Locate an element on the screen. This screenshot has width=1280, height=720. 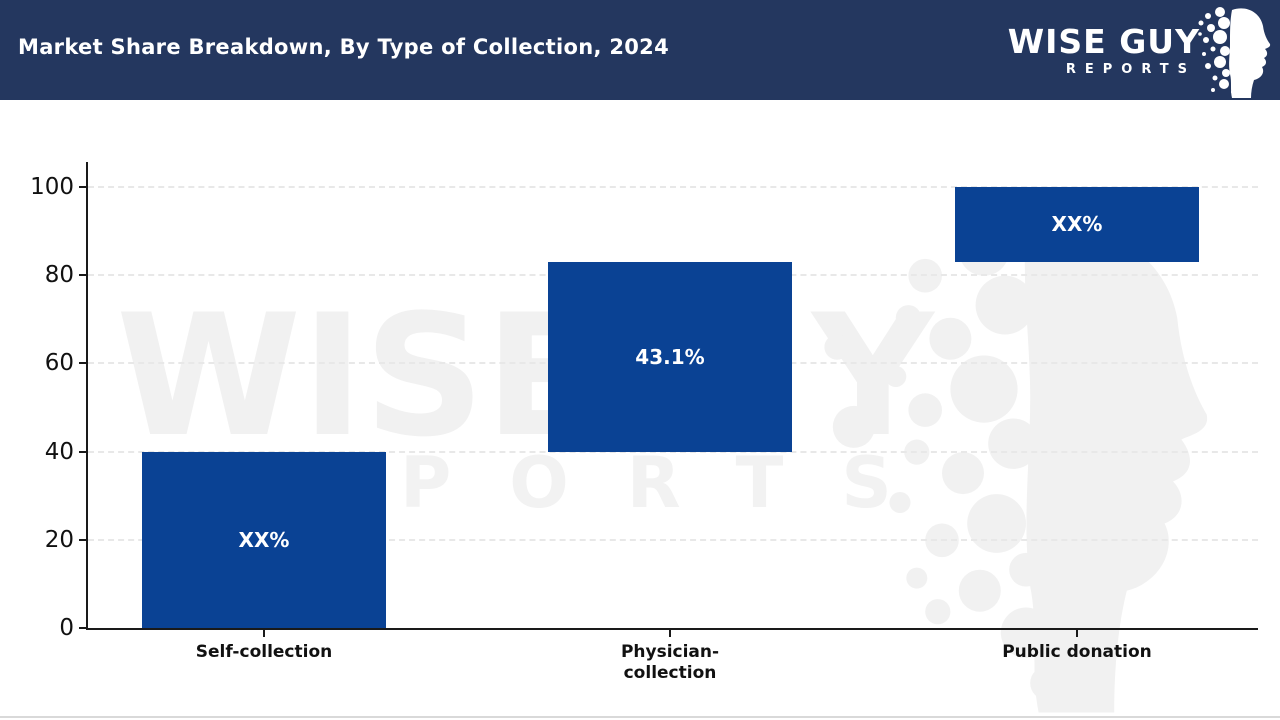
bottom-border is located at coordinates (640, 717).